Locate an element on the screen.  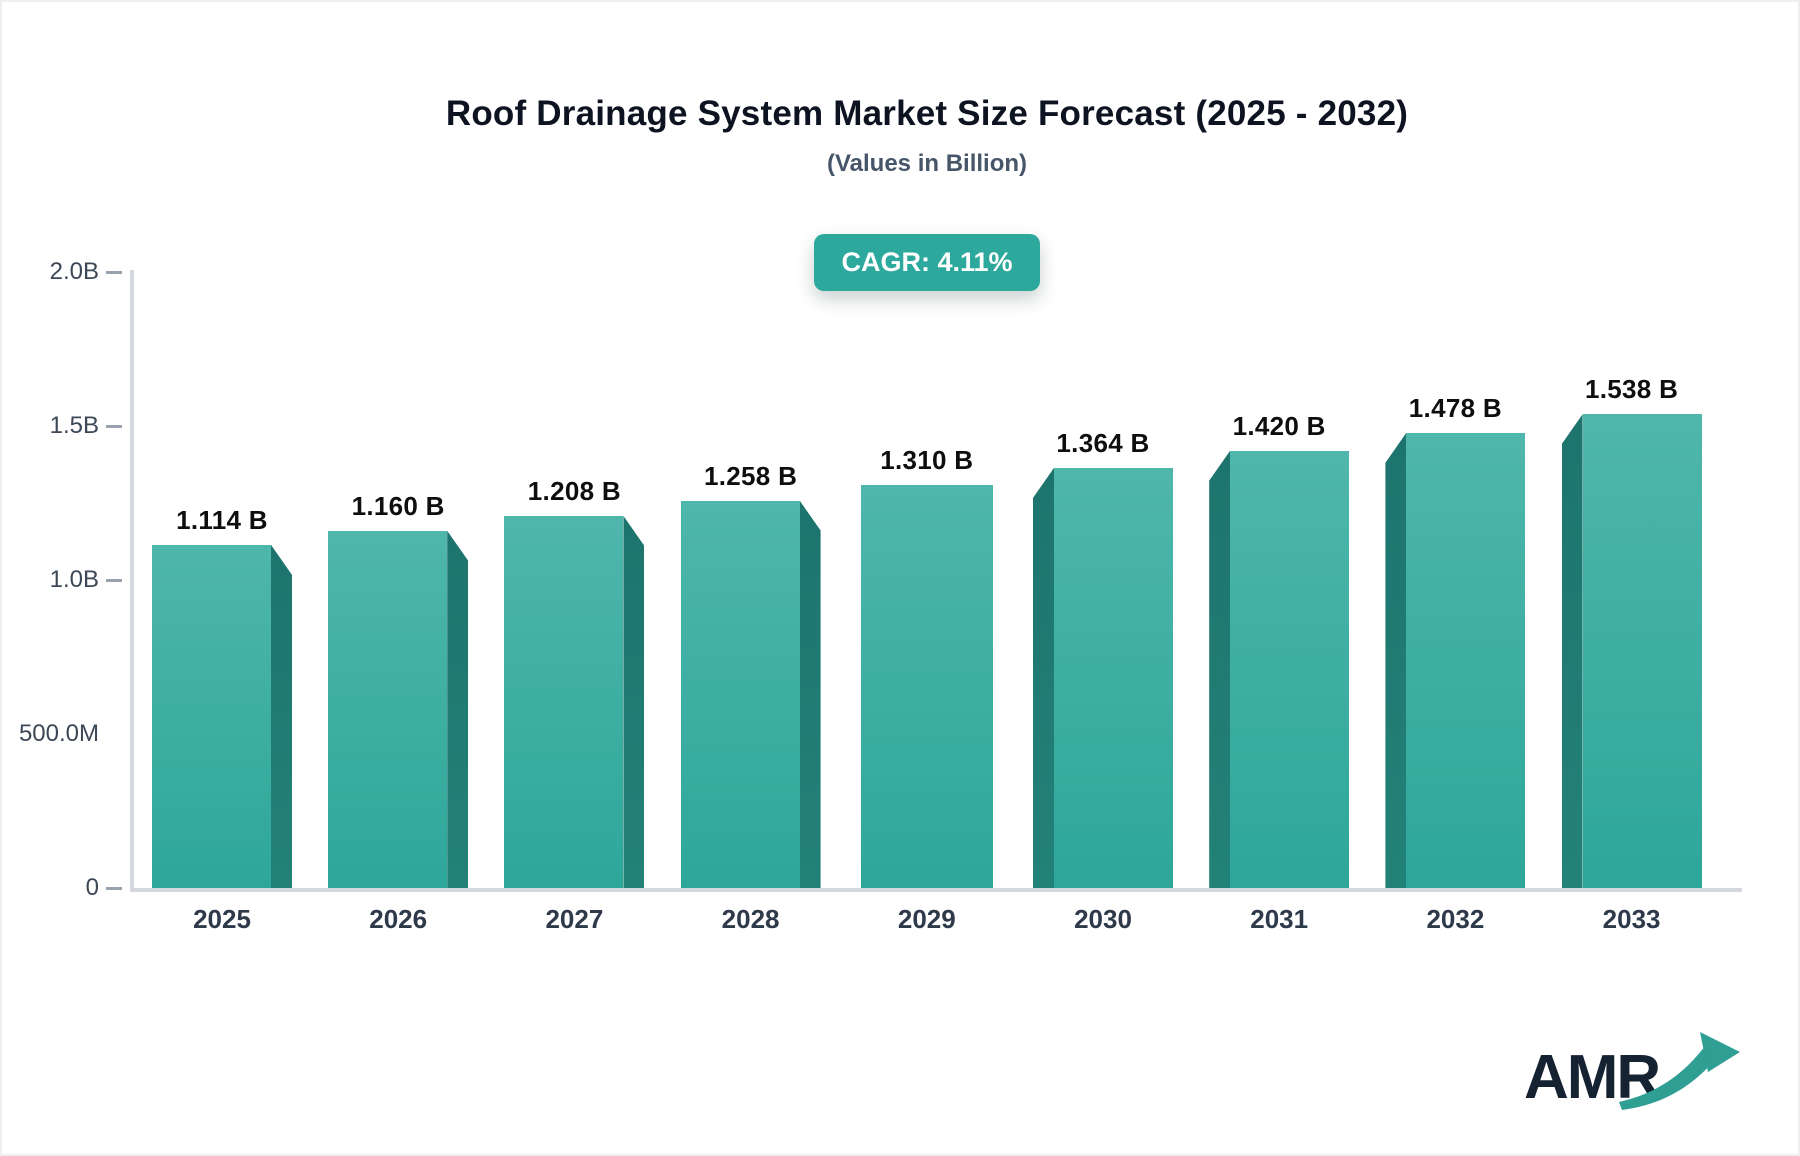
y-axis-tick-label: 0 is located at coordinates (92, 887).